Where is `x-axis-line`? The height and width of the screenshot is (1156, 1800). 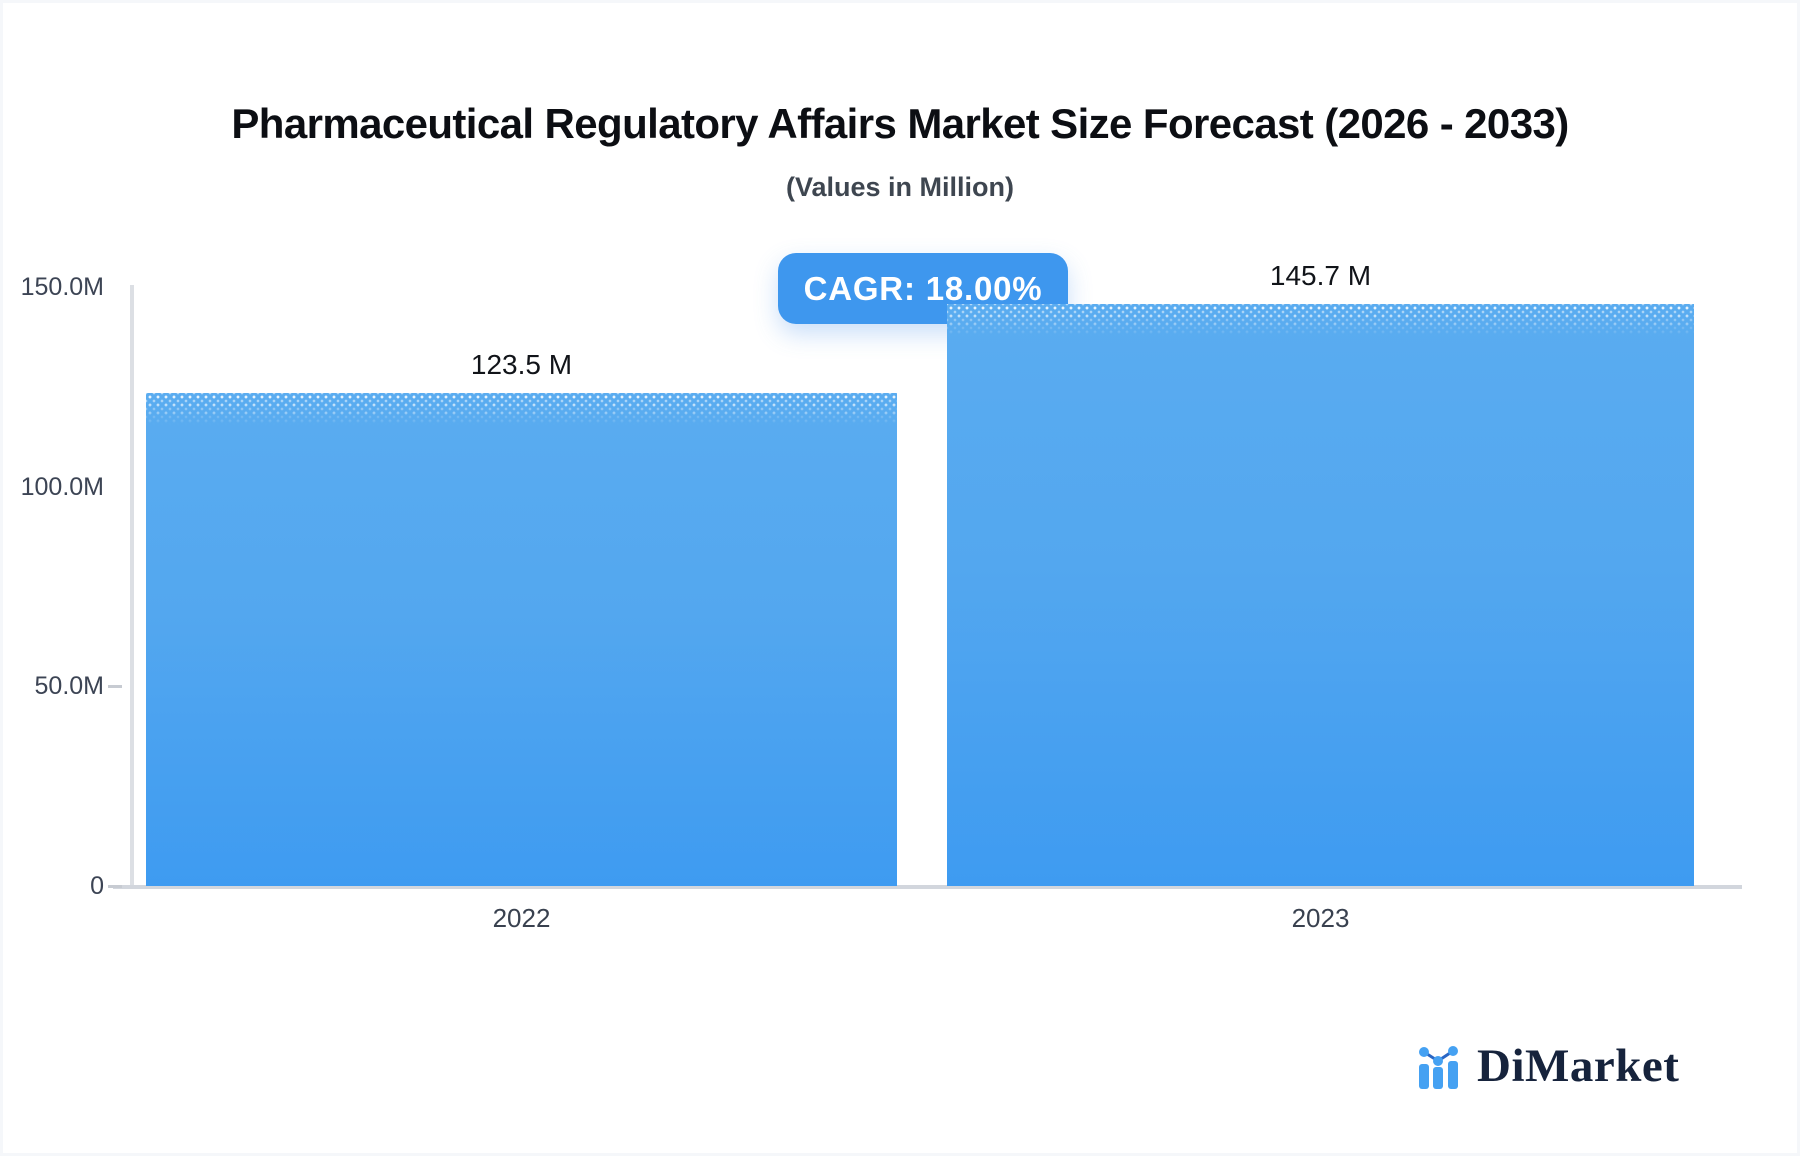 x-axis-line is located at coordinates (927, 887).